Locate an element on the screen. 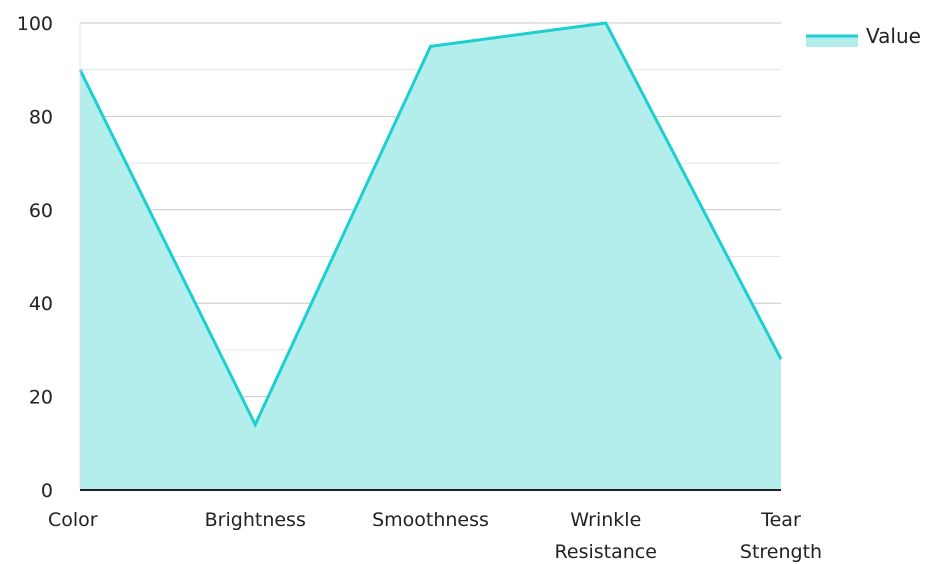 The image size is (931, 564). y-tick-label: 80 is located at coordinates (41, 117).